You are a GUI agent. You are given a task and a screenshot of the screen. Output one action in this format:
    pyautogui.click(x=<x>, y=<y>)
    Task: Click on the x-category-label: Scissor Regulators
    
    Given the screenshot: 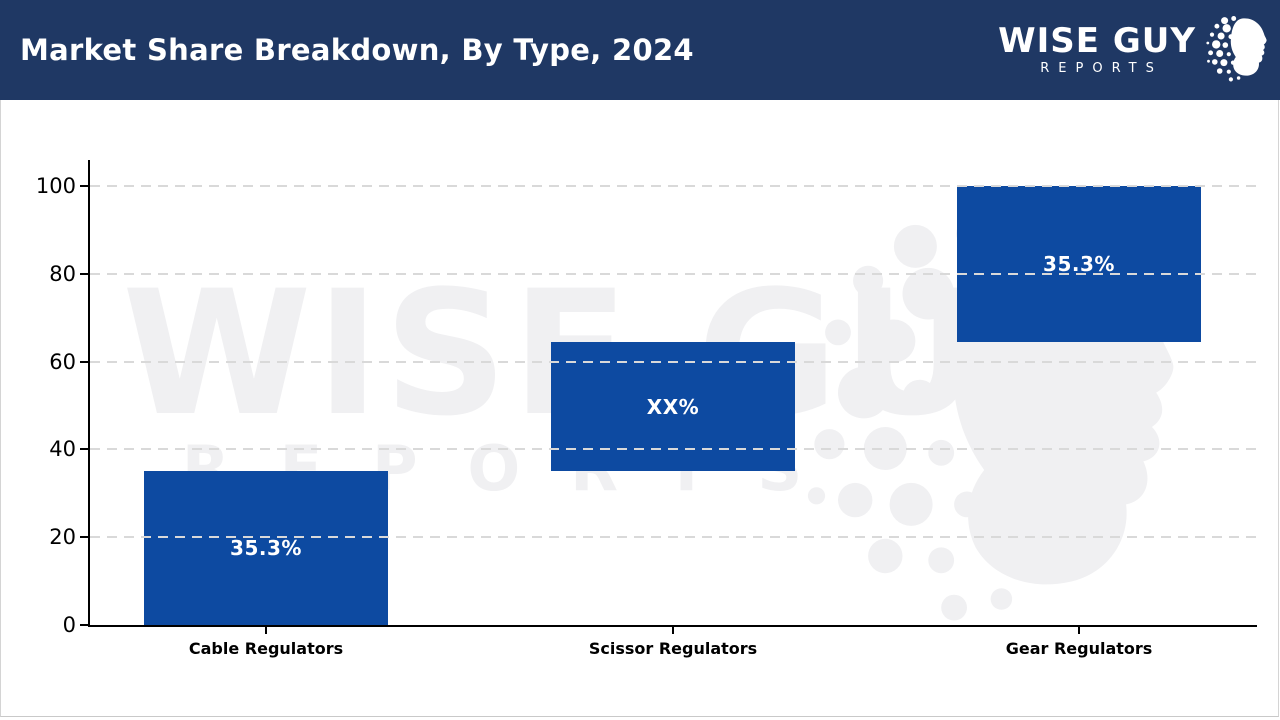 What is the action you would take?
    pyautogui.click(x=673, y=648)
    